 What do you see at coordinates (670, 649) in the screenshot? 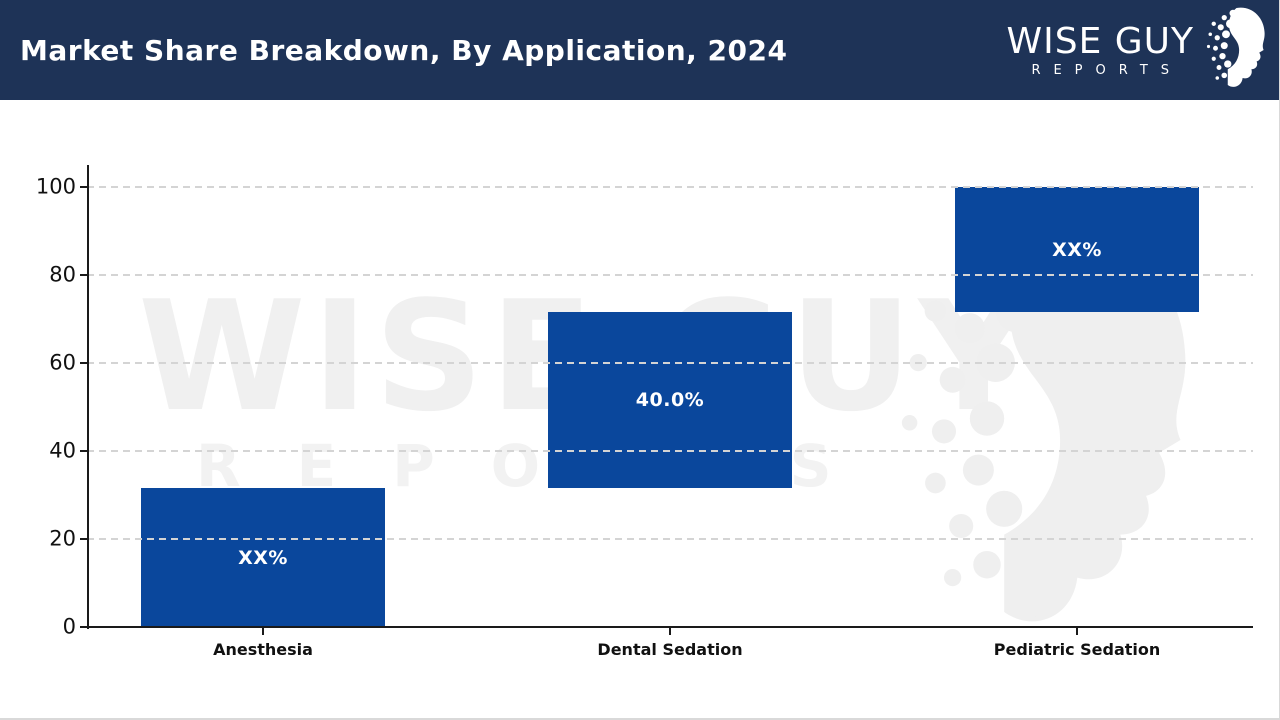
I see `xcat-label-dental-sedation: Dental Sedation` at bounding box center [670, 649].